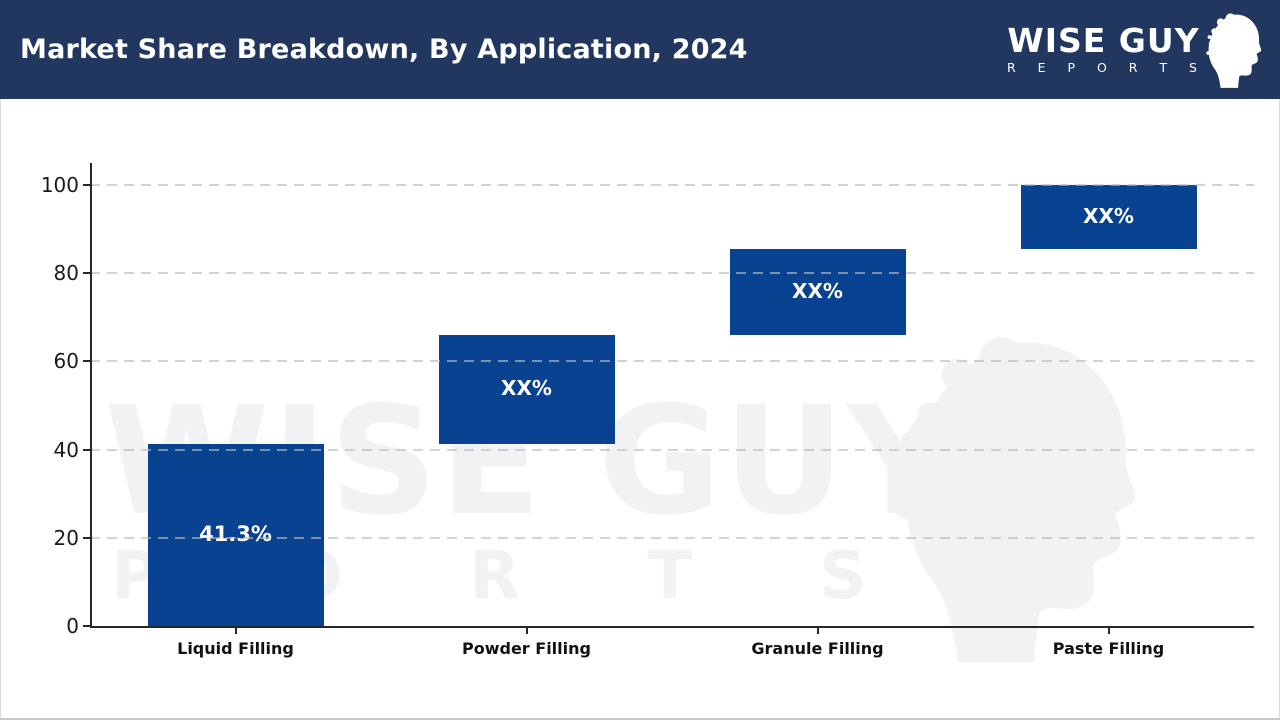 This screenshot has height=720, width=1280. Describe the element at coordinates (1015, 500) in the screenshot. I see `watermark-head-icon` at that location.